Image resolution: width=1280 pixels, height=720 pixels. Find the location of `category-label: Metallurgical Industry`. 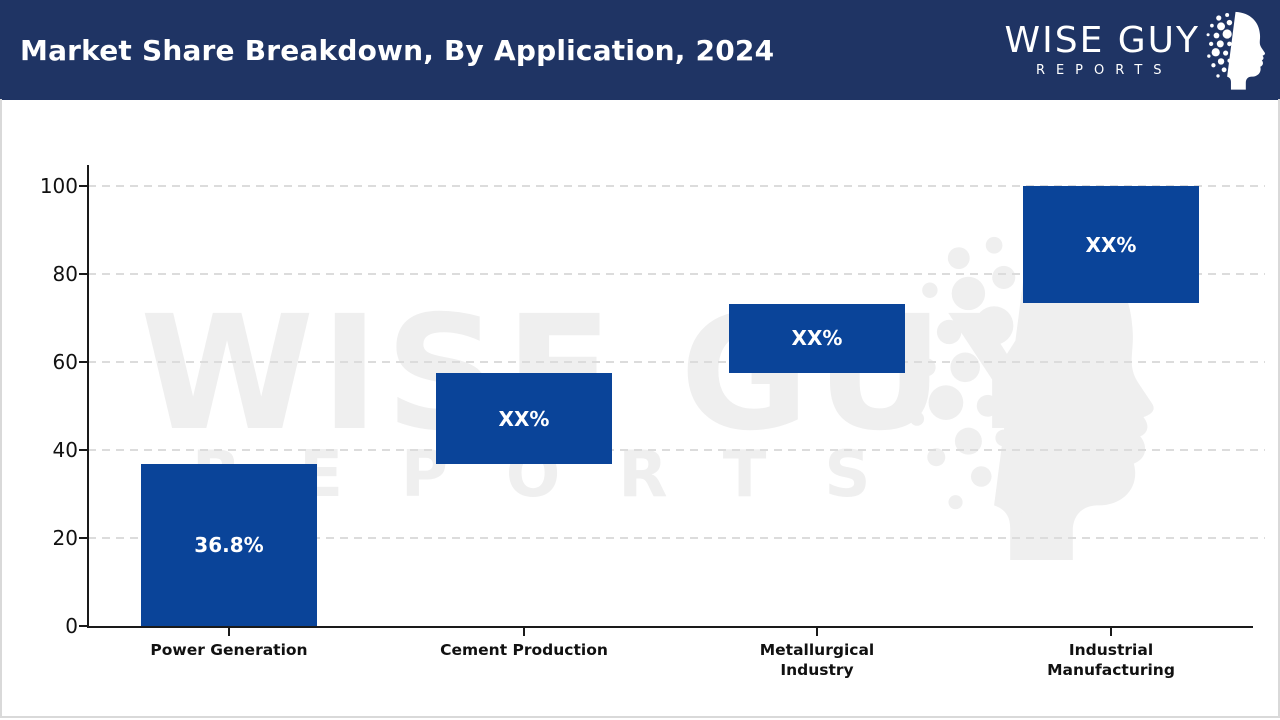

category-label: Metallurgical Industry is located at coordinates (817, 660).